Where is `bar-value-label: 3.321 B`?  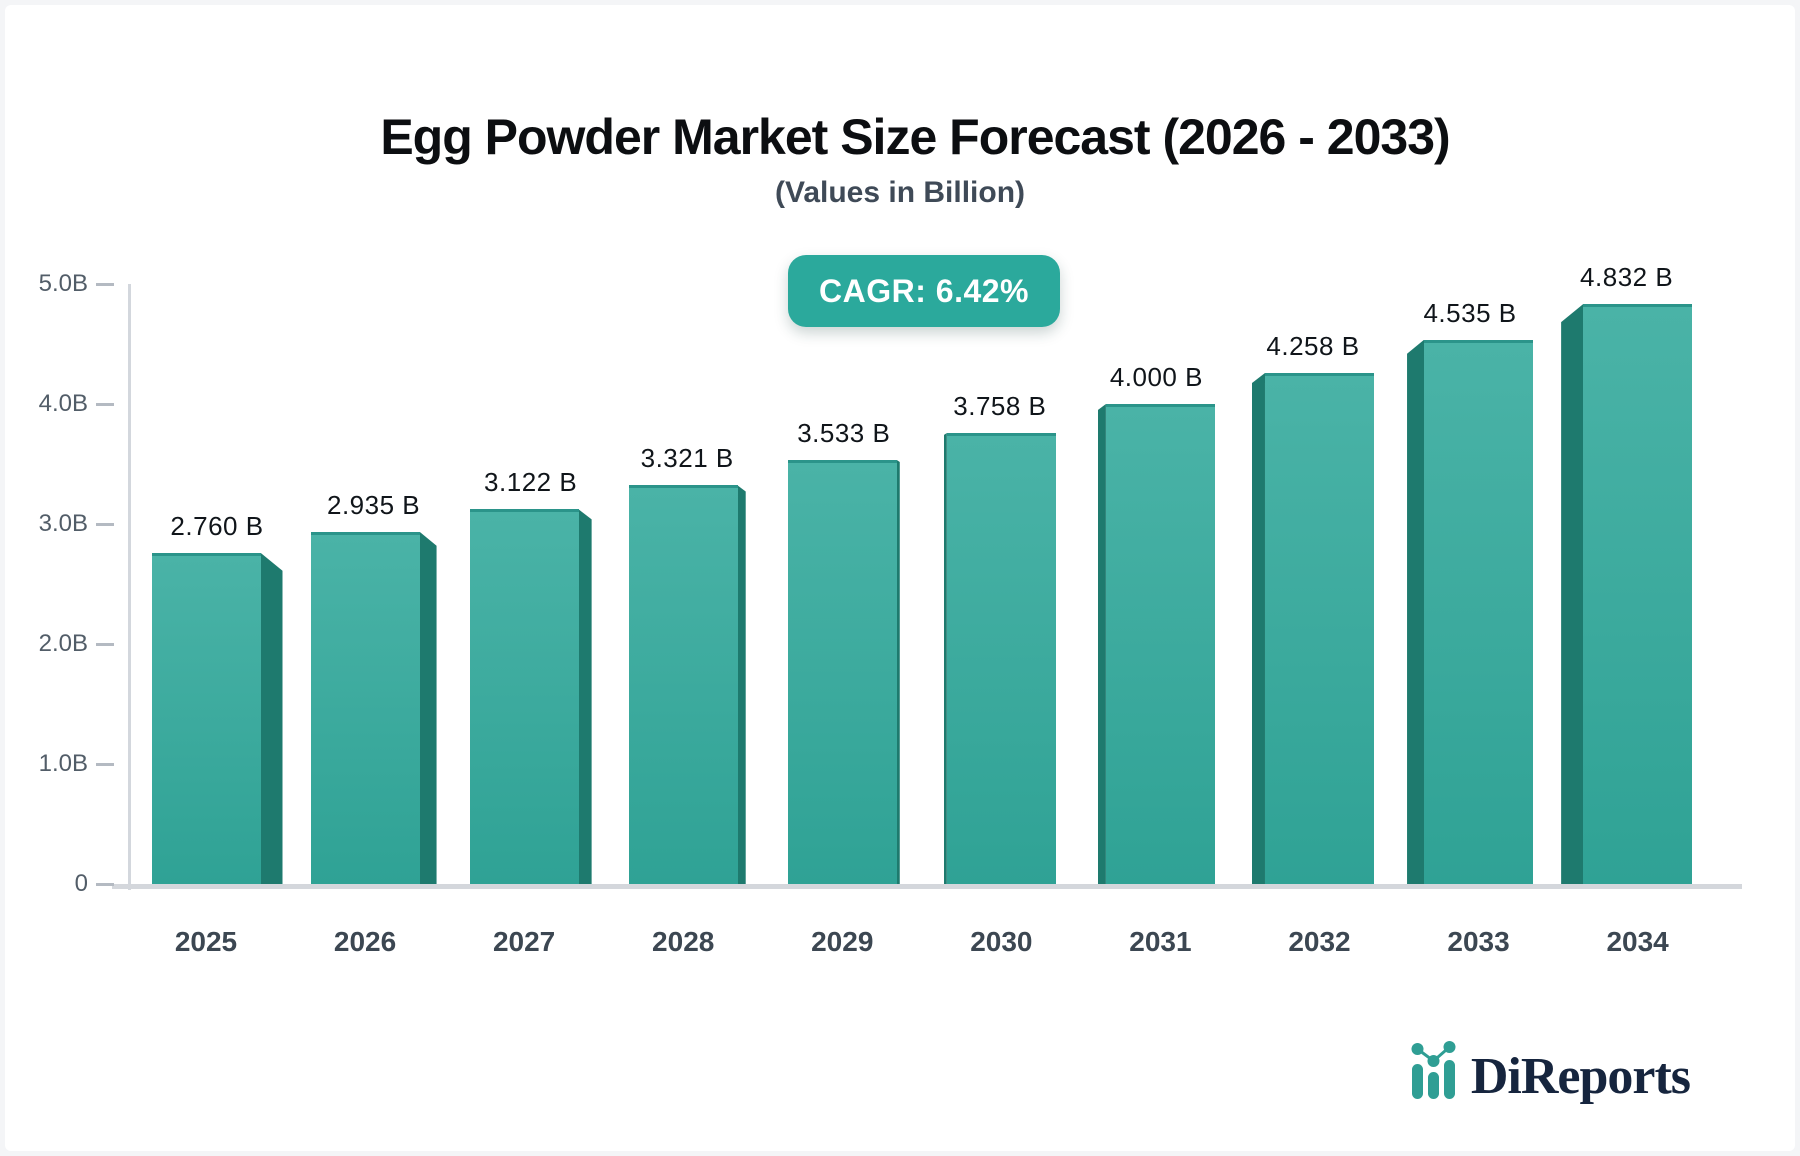
bar-value-label: 3.321 B is located at coordinates (687, 458).